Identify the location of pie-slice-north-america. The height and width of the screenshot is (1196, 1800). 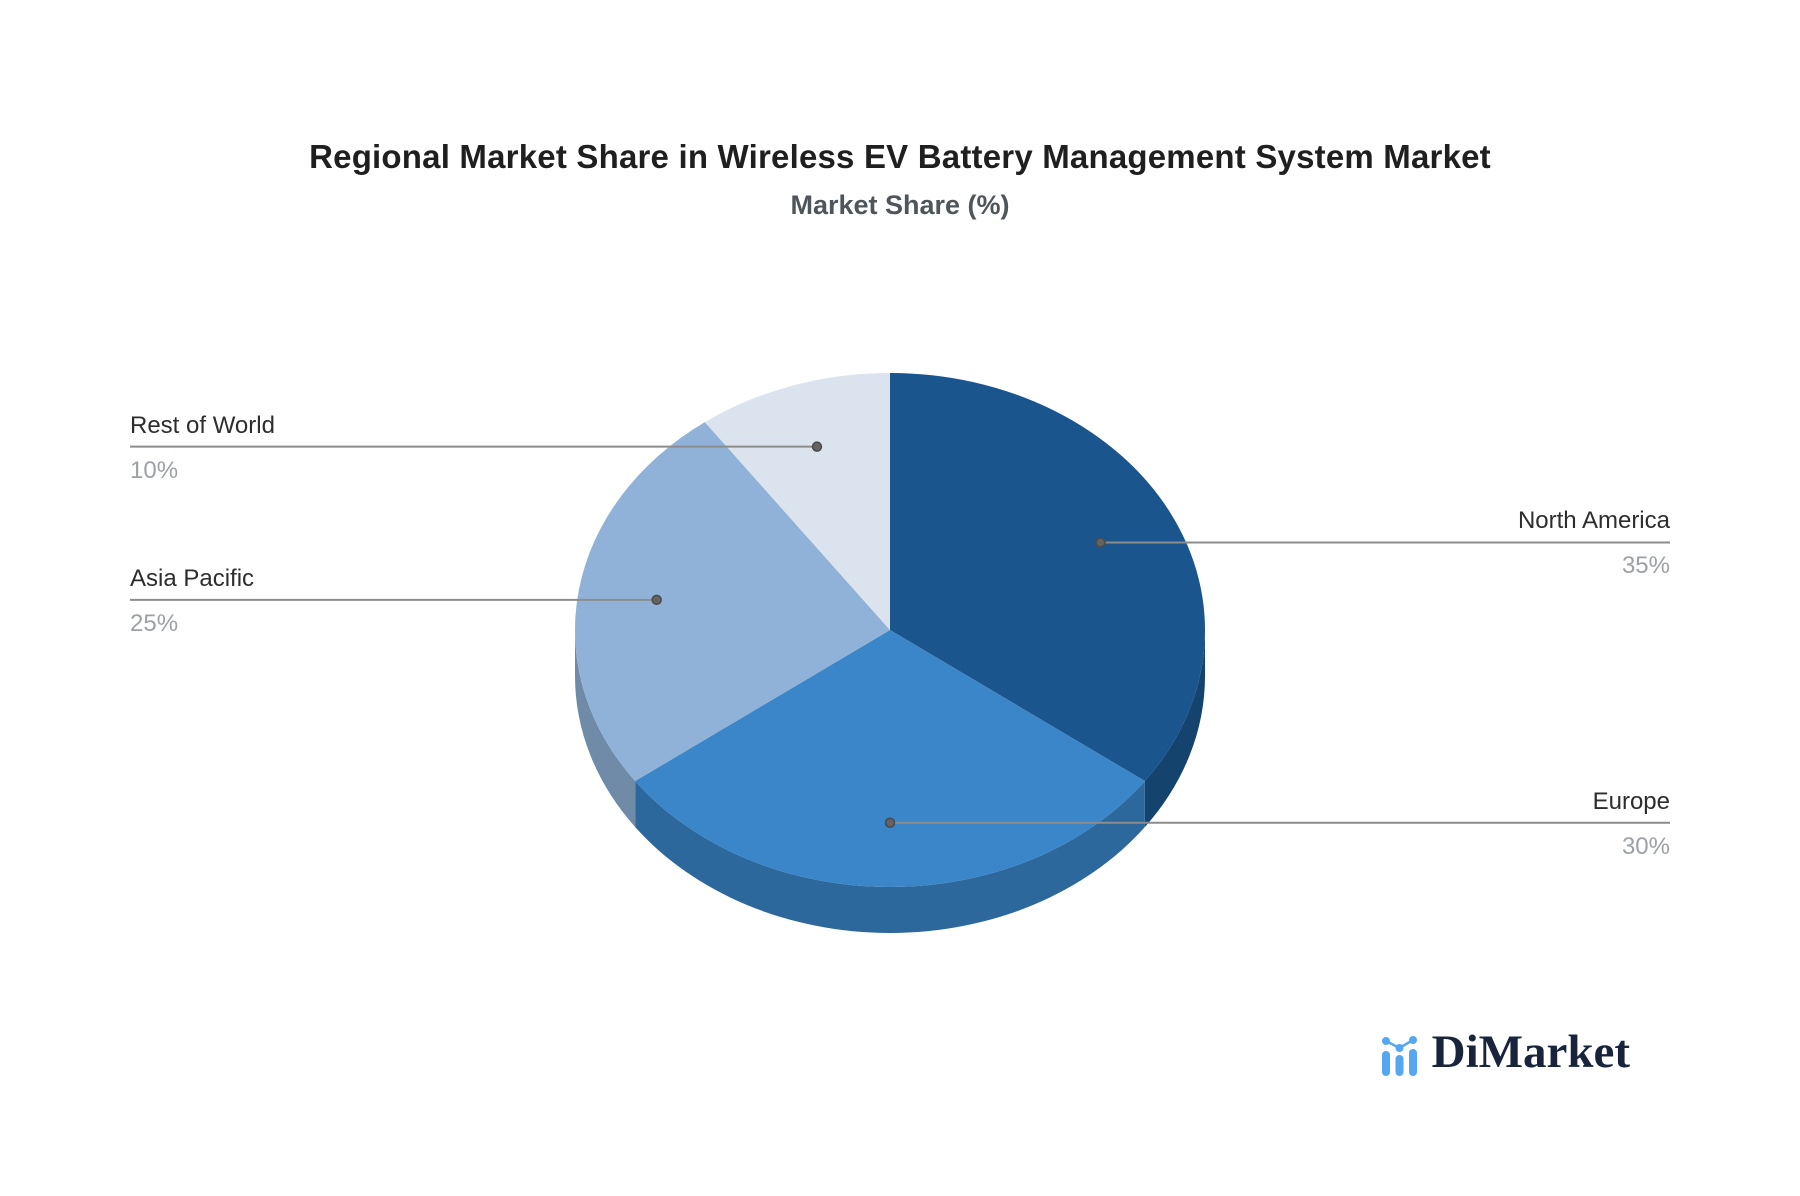
(1047, 577).